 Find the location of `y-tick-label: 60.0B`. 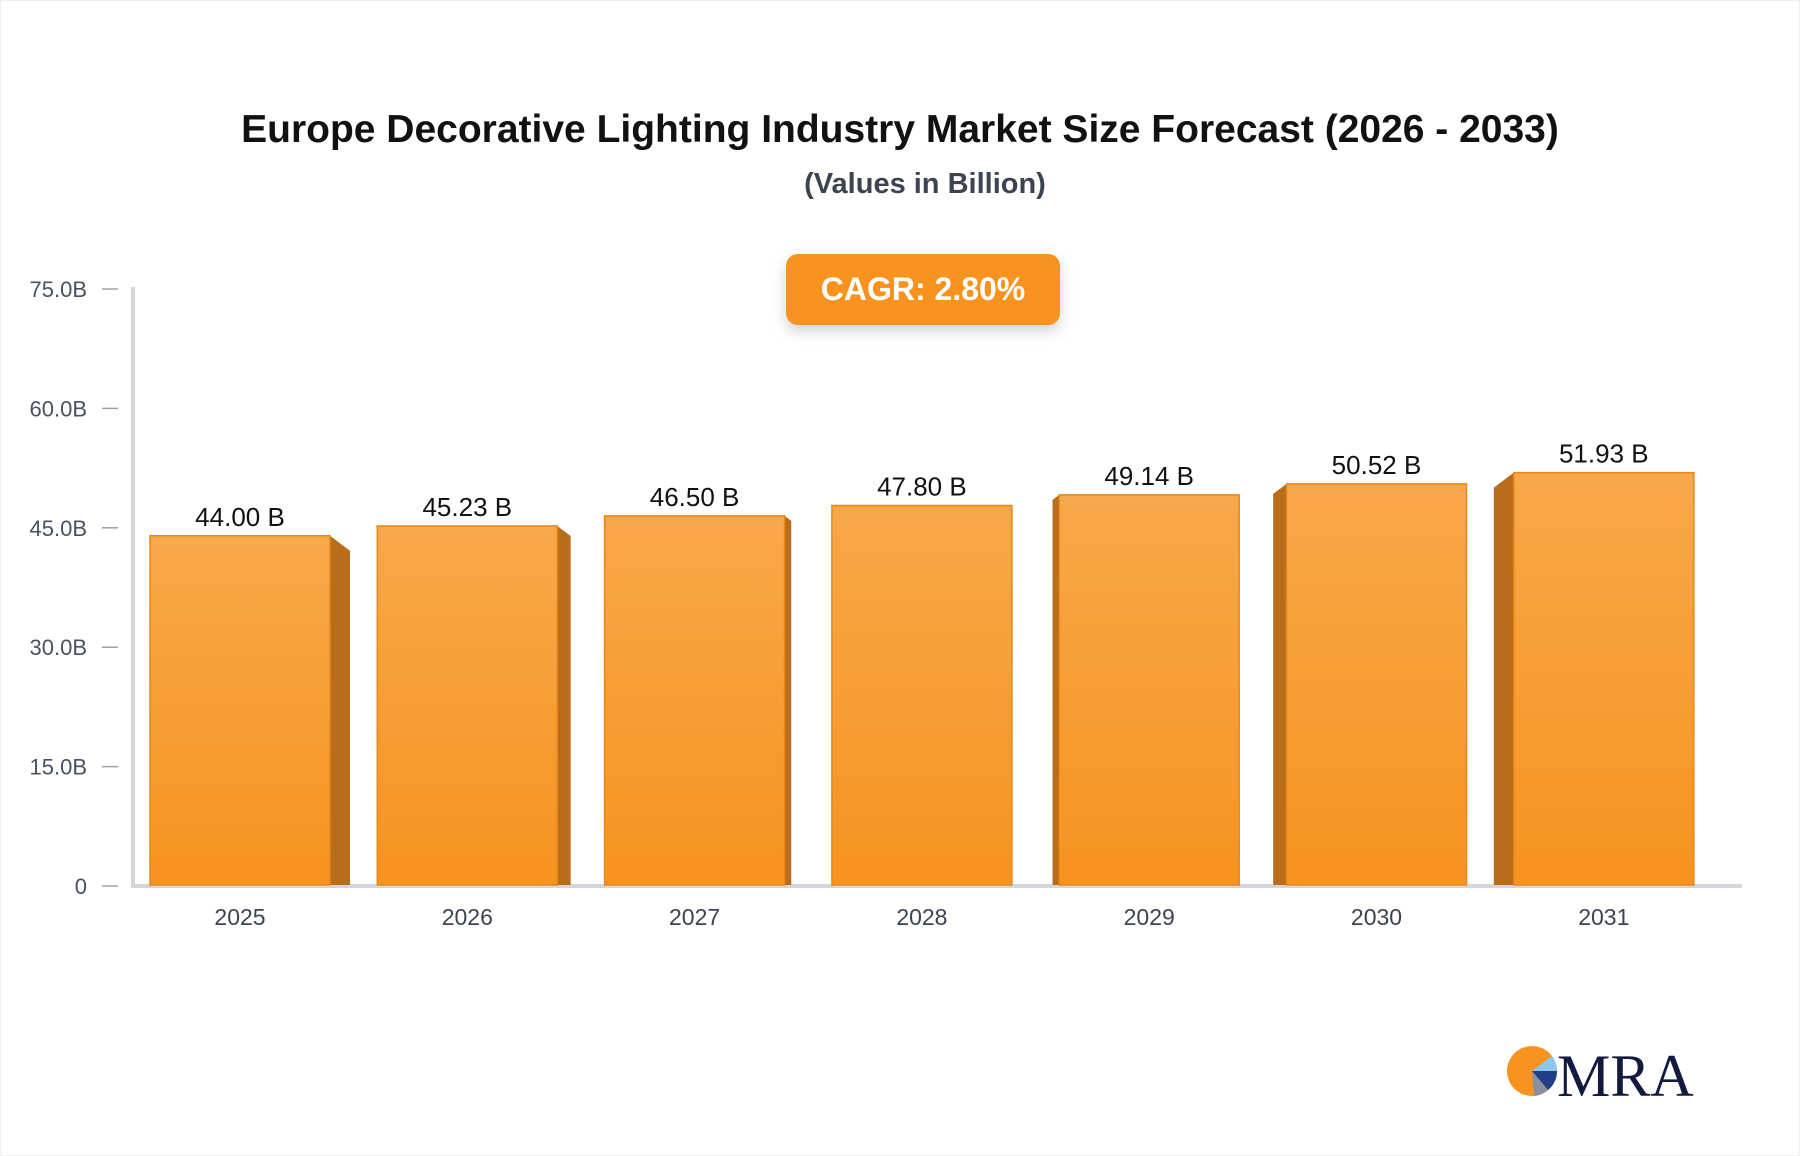

y-tick-label: 60.0B is located at coordinates (59, 408).